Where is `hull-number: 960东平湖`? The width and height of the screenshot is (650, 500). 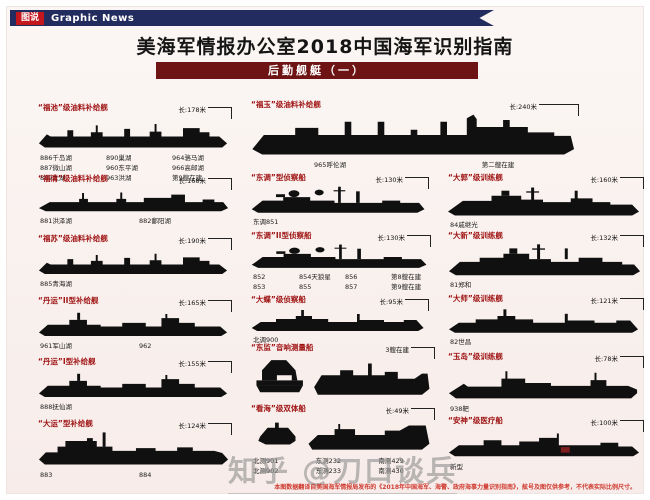
hull-number: 960东平湖 is located at coordinates (122, 168).